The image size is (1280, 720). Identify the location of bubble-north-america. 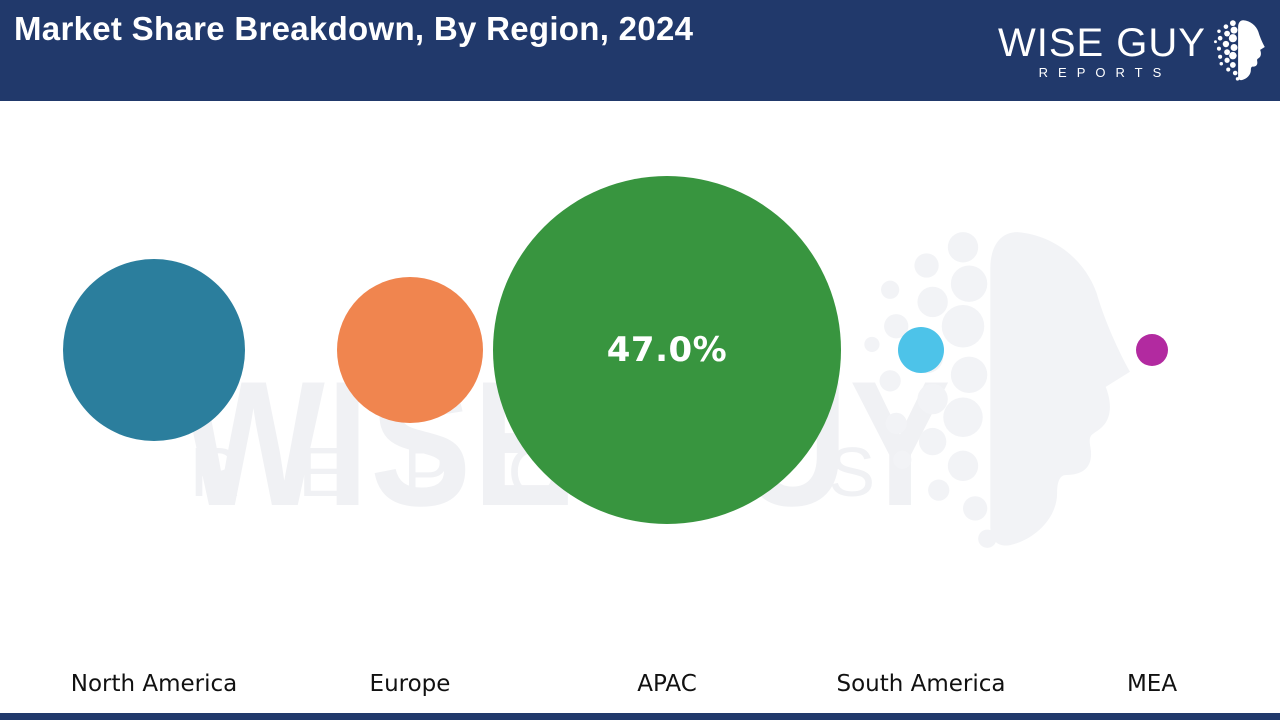
(154, 350).